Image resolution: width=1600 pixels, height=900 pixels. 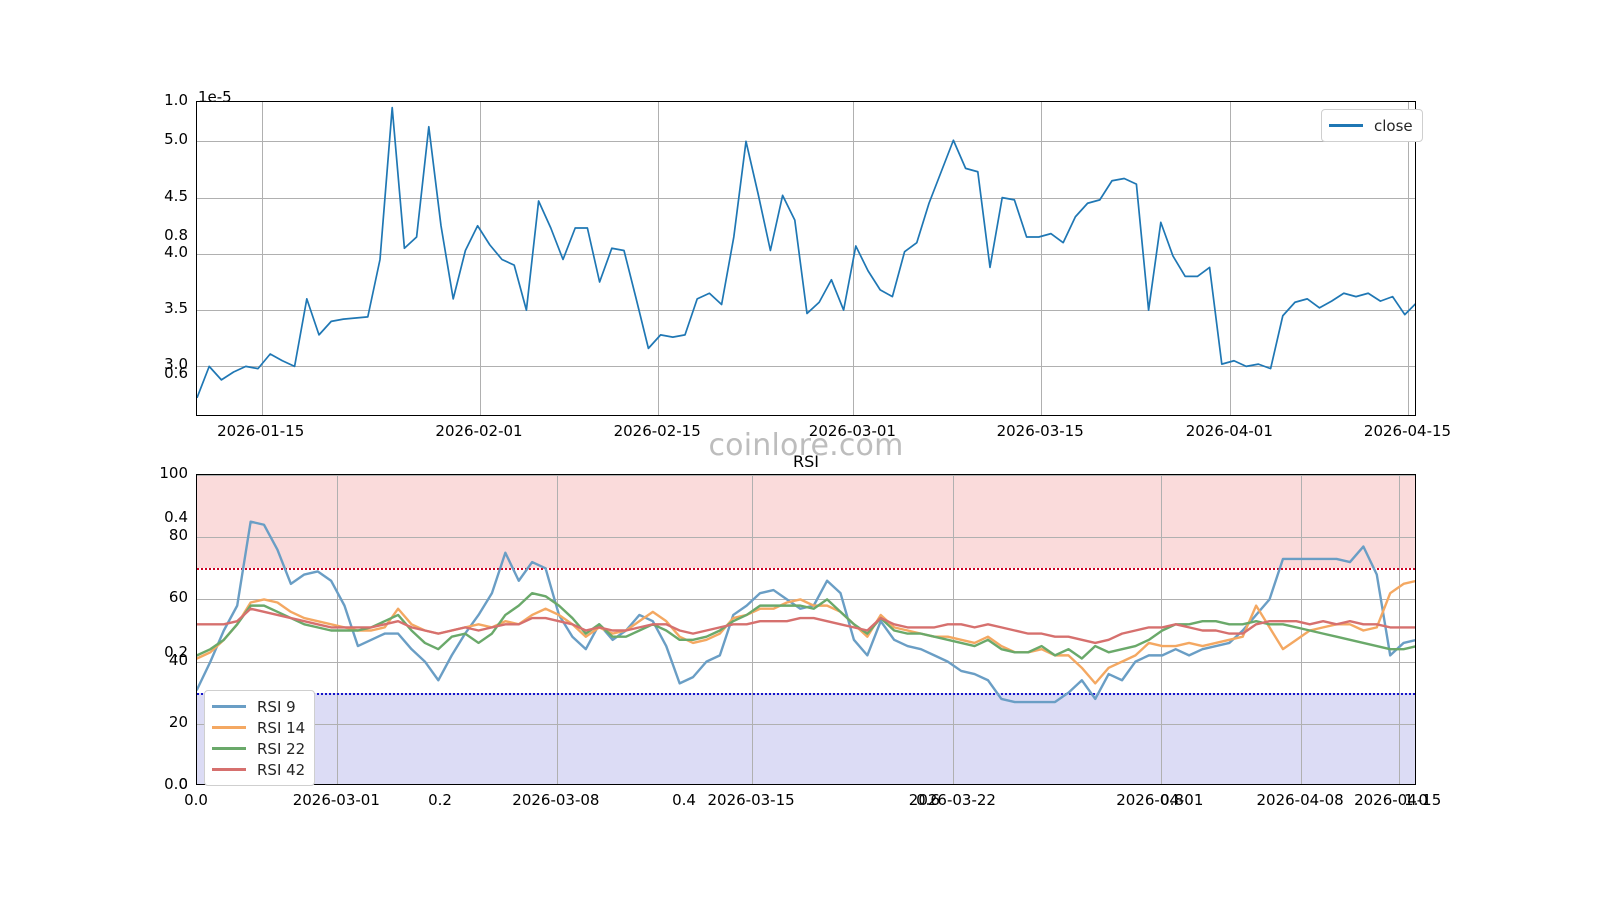 What do you see at coordinates (176, 517) in the screenshot?
I see `rsi-y-tick-secondary: 0.4` at bounding box center [176, 517].